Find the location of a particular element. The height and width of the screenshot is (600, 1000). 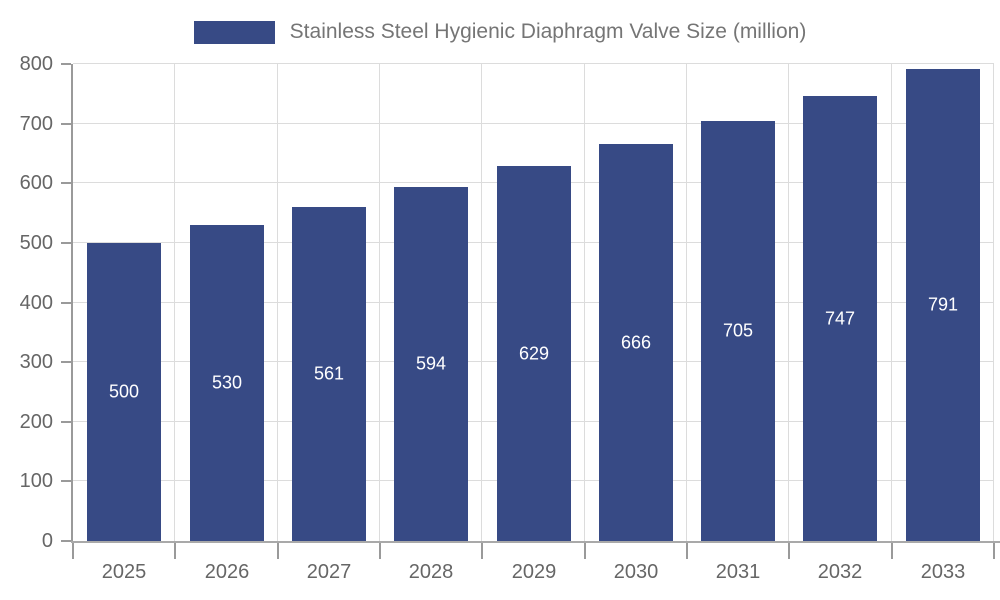

x-axis-line is located at coordinates (535, 542).